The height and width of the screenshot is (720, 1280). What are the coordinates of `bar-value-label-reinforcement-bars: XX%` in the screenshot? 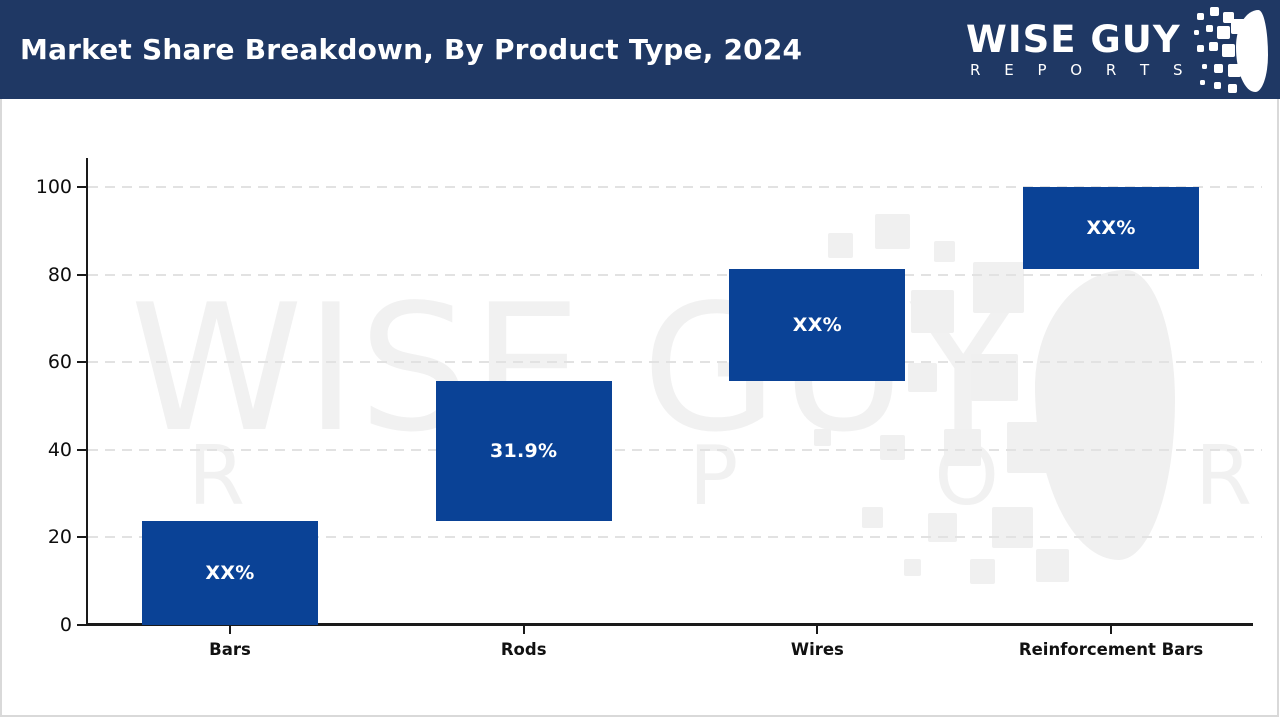 It's located at (1111, 227).